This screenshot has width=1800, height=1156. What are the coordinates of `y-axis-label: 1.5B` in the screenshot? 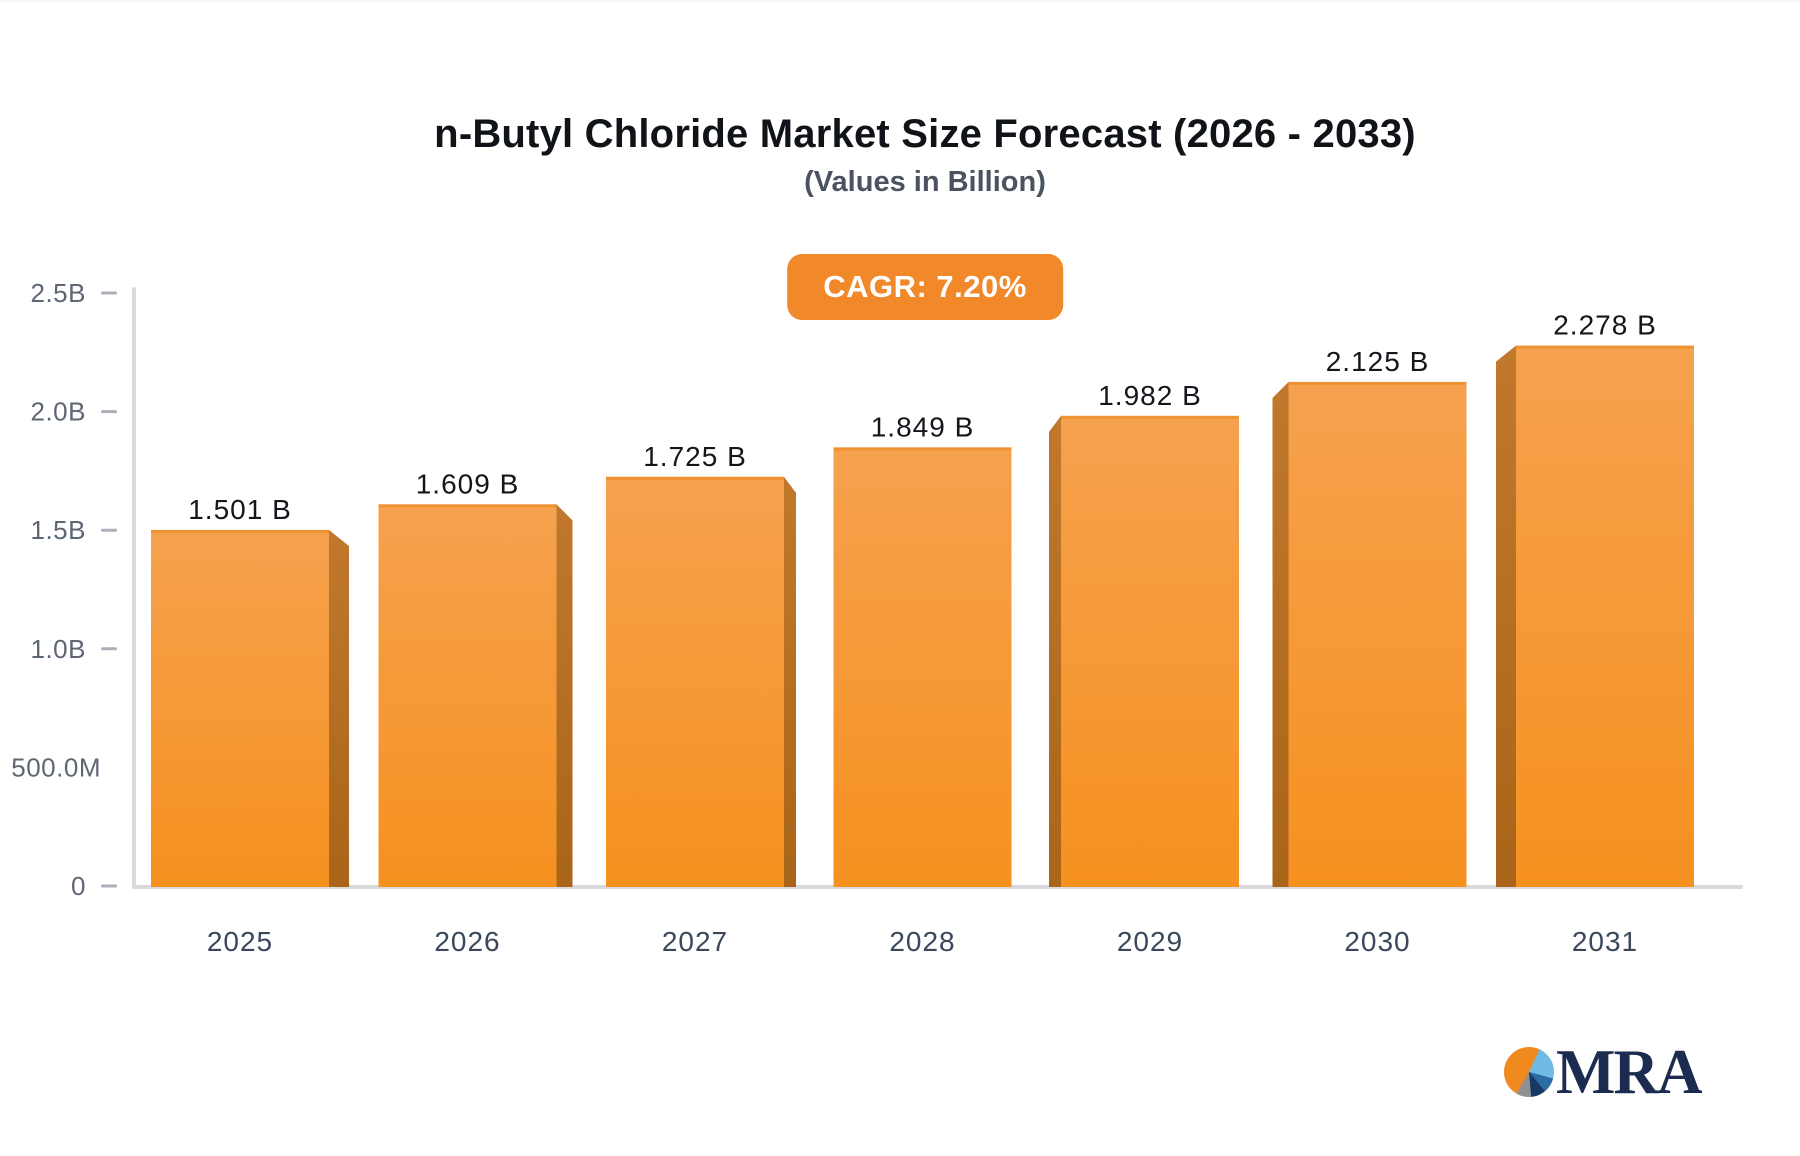 It's located at (59, 530).